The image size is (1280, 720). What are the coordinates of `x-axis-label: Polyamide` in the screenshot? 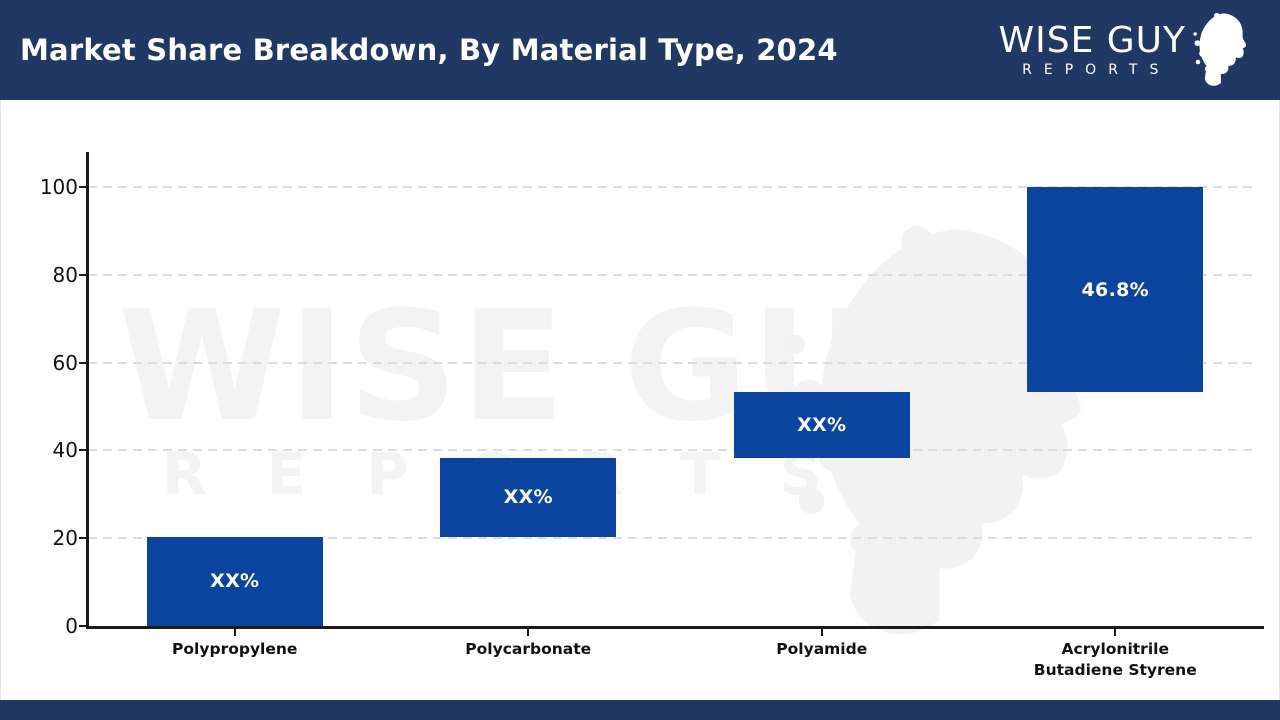 It's located at (822, 649).